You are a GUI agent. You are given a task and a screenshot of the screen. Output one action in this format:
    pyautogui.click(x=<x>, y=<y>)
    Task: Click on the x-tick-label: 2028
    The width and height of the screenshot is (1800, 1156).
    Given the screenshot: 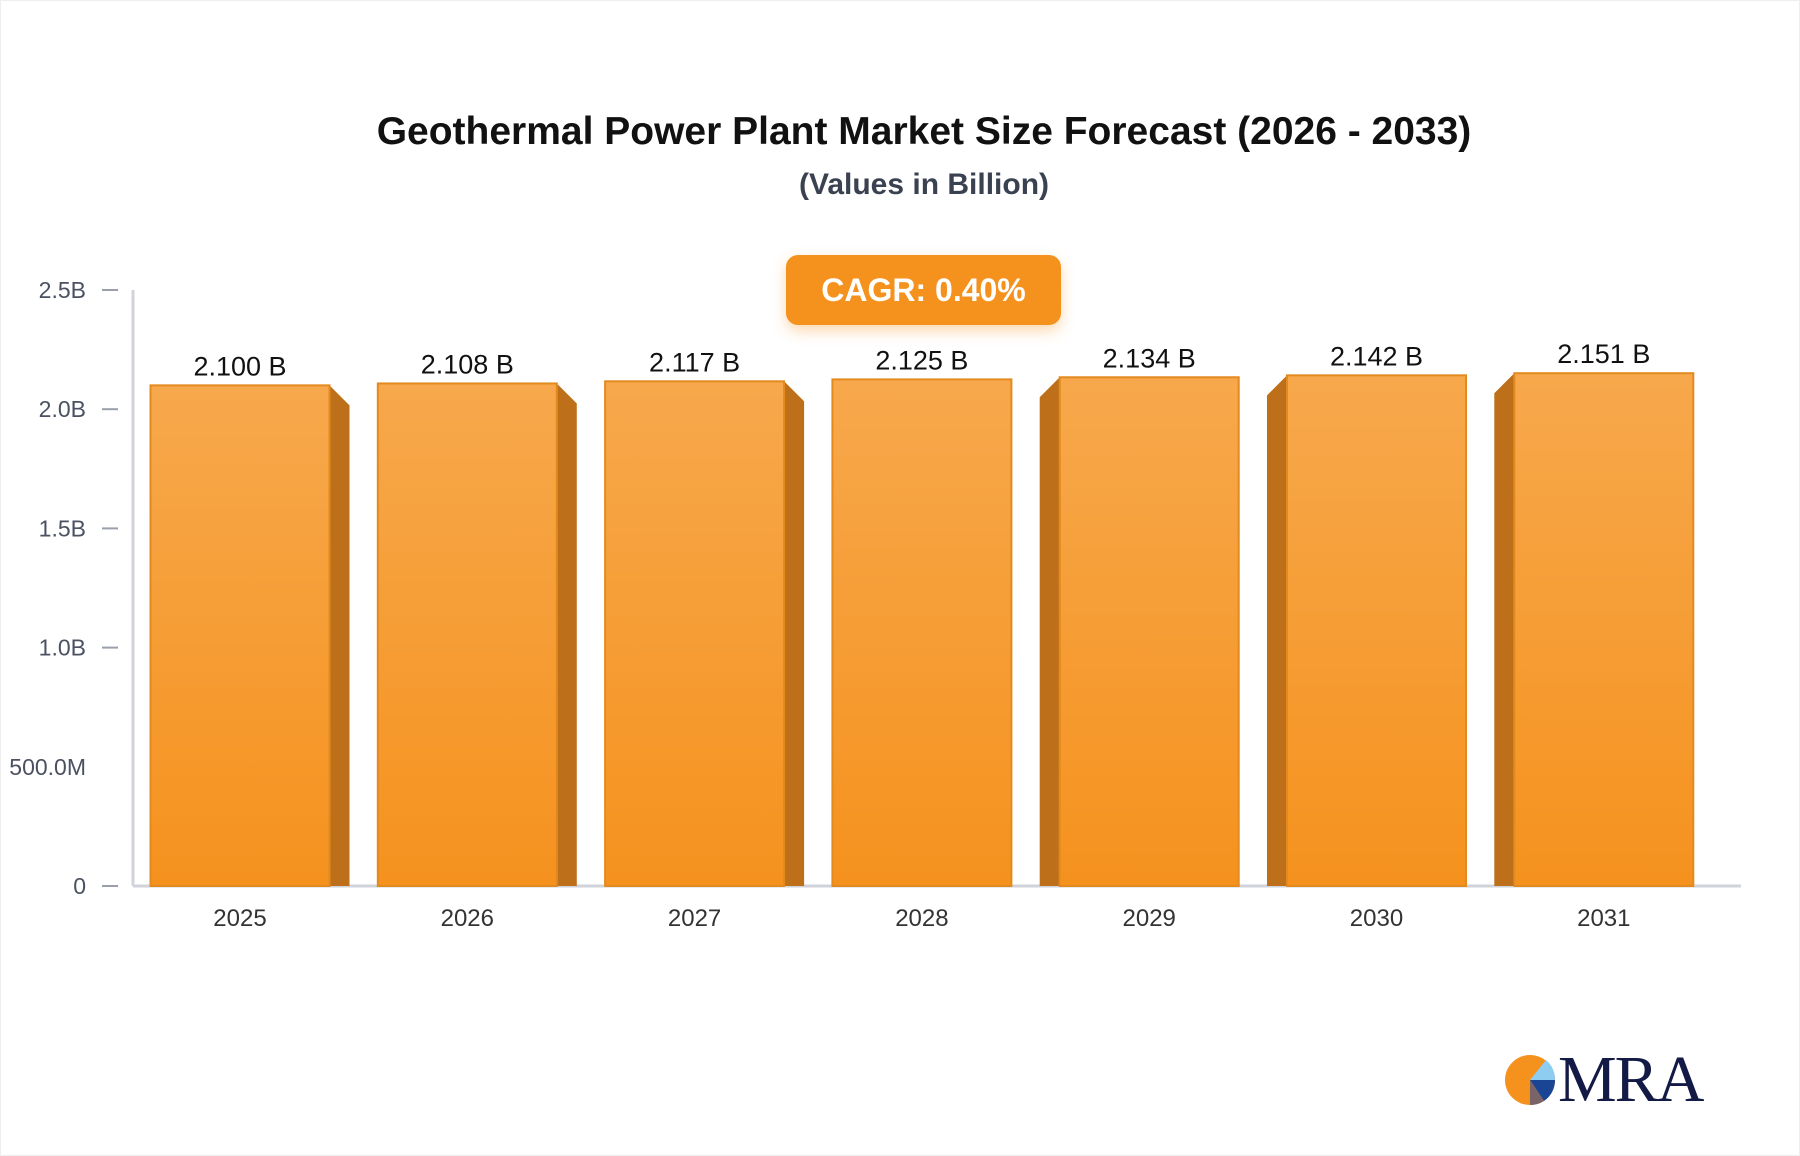 What is the action you would take?
    pyautogui.click(x=921, y=918)
    